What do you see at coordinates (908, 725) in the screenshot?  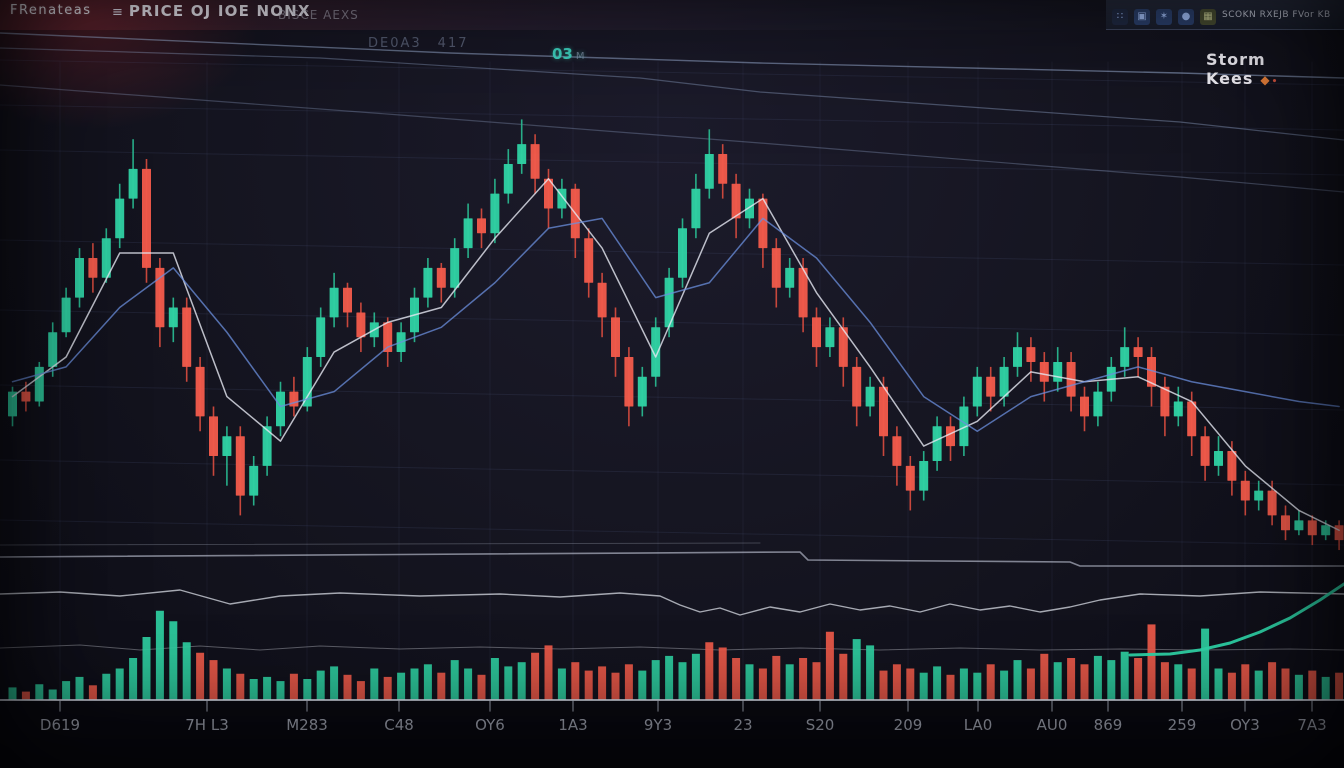 I see `x-axis-label: 209` at bounding box center [908, 725].